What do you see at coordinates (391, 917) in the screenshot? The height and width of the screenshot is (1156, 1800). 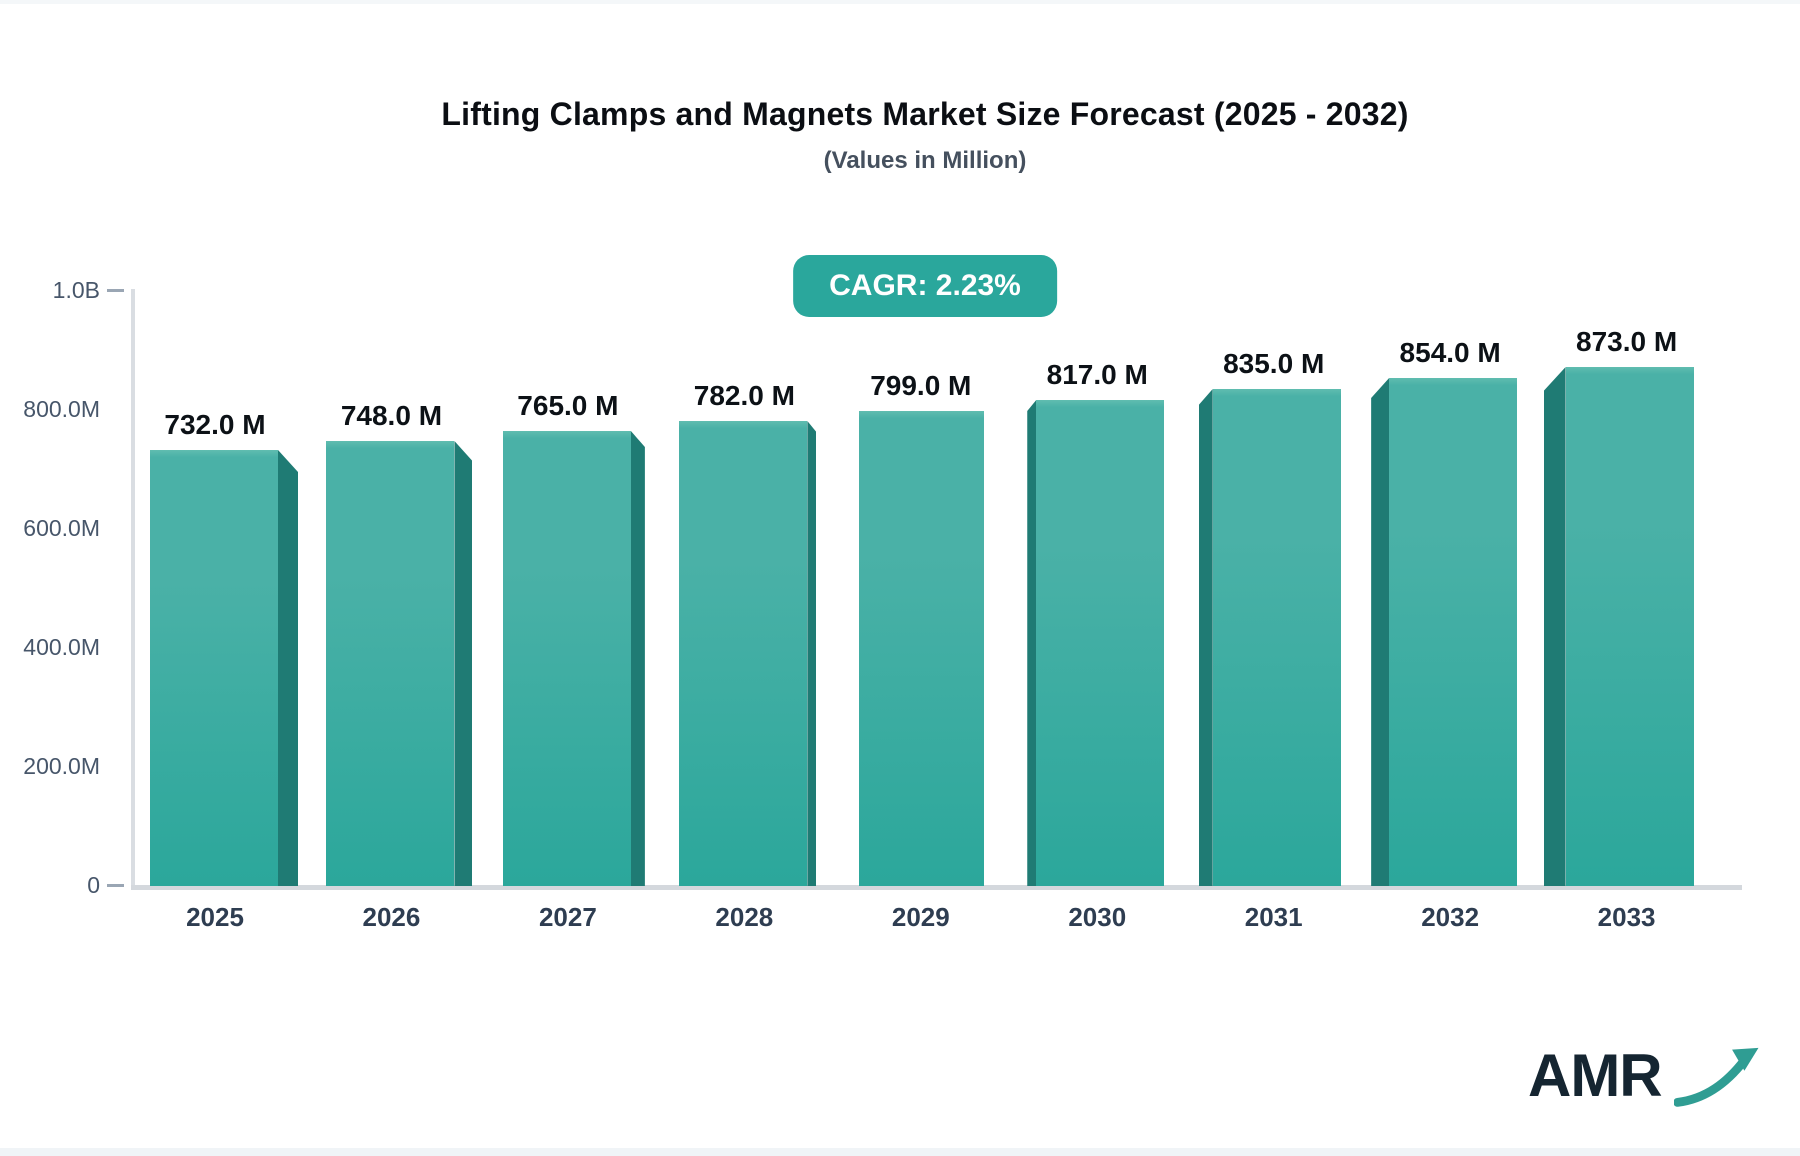 I see `x-tick-label: 2026` at bounding box center [391, 917].